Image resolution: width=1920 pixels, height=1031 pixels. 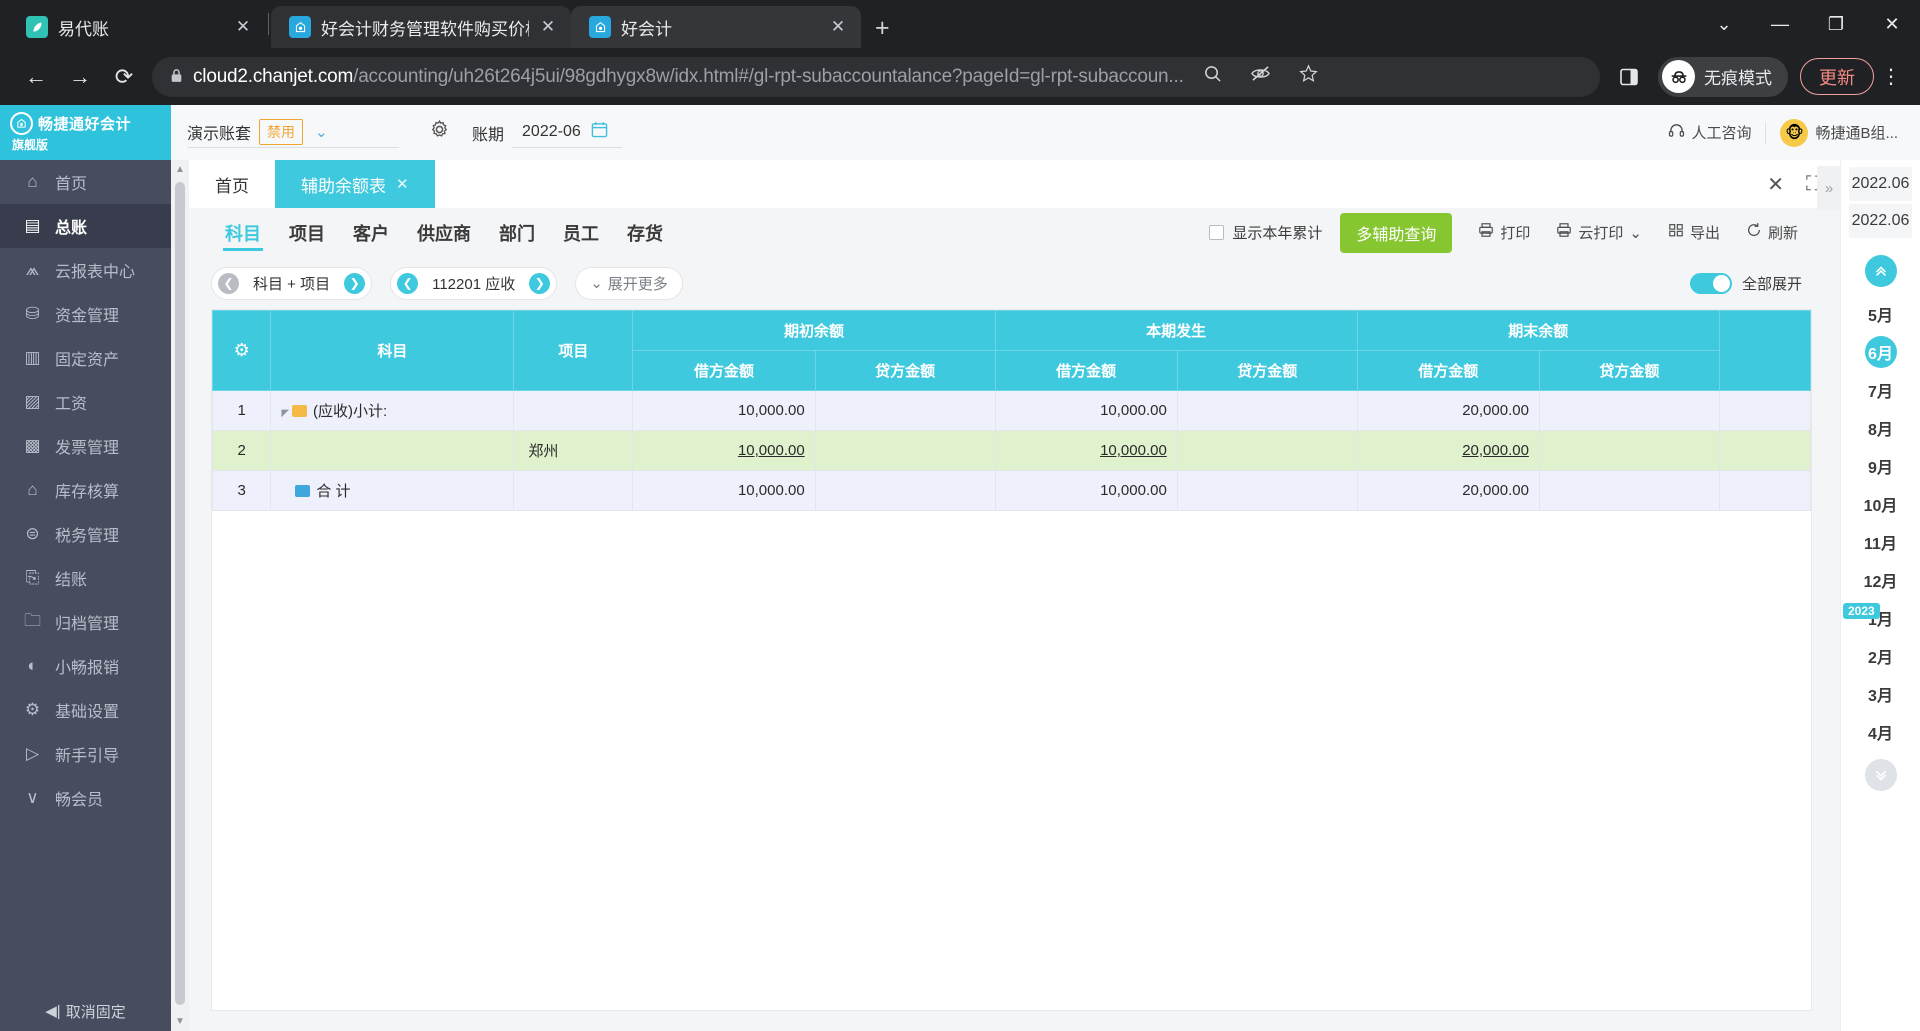 I want to click on sidebar-item-ledger: ▤ 总账, so click(x=85, y=226).